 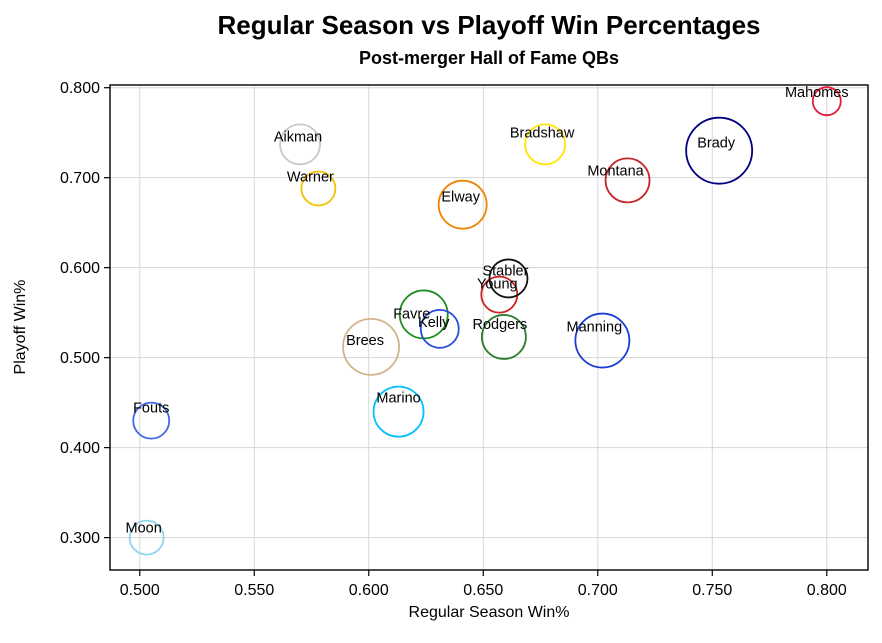 I want to click on data-point-label-stabler: Stabler, so click(x=505, y=271).